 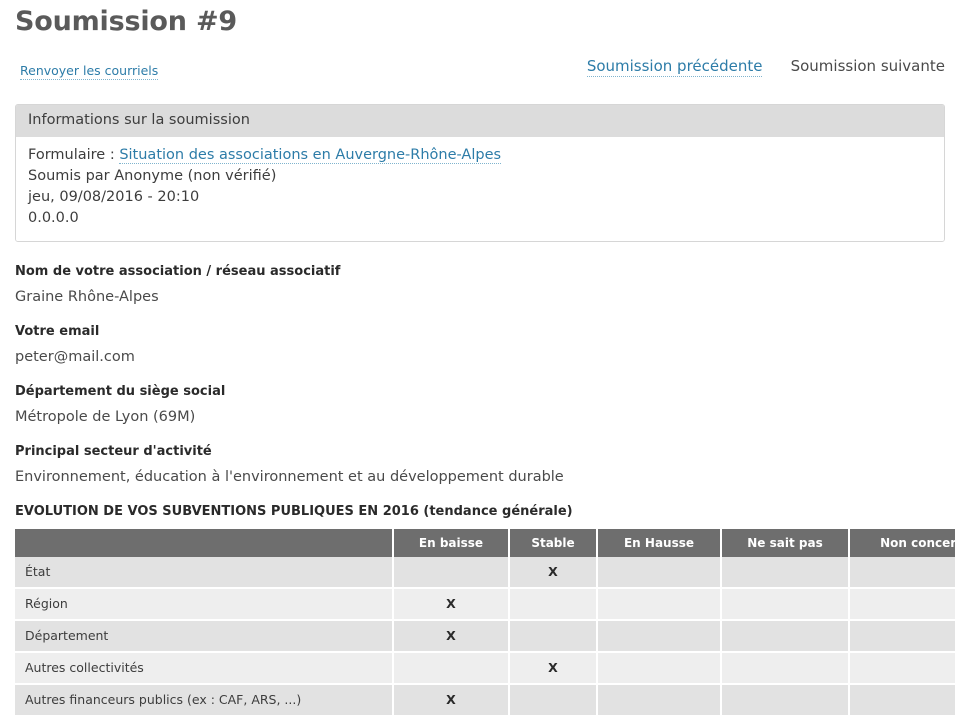 What do you see at coordinates (204, 543) in the screenshot?
I see `grid-header-corner` at bounding box center [204, 543].